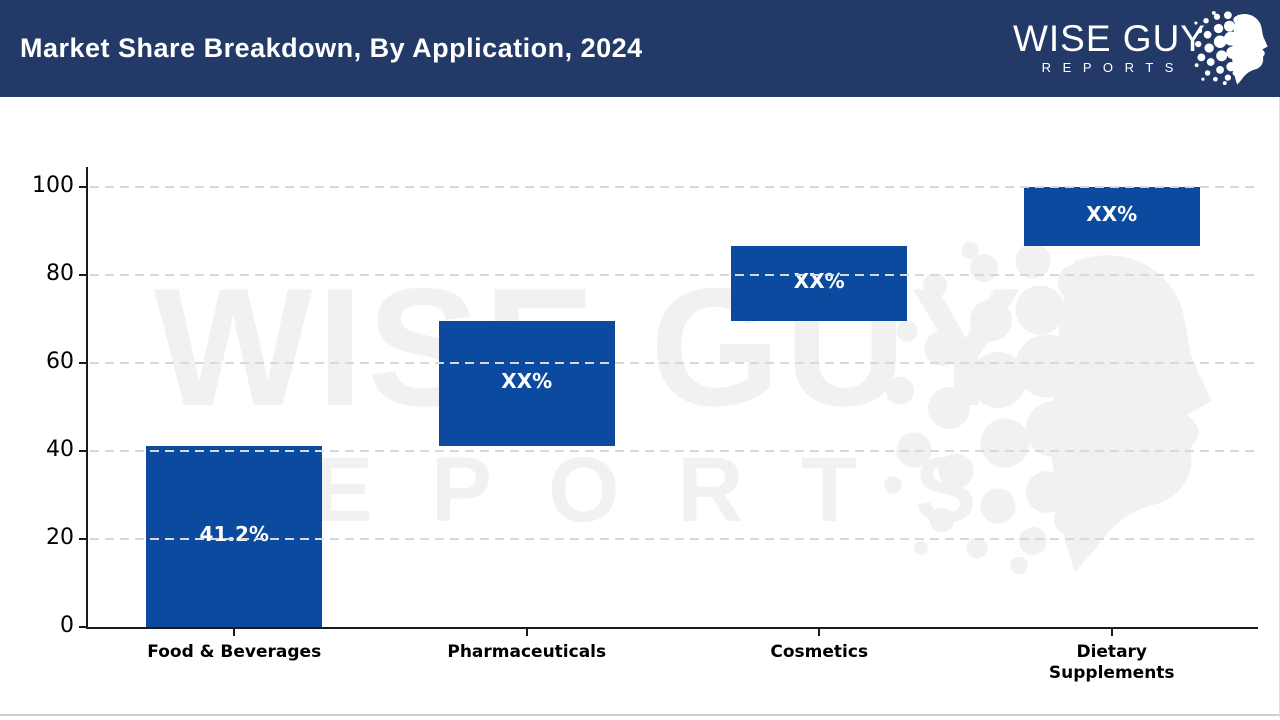  Describe the element at coordinates (1112, 652) in the screenshot. I see `x-category-label-line: Dietary` at that location.